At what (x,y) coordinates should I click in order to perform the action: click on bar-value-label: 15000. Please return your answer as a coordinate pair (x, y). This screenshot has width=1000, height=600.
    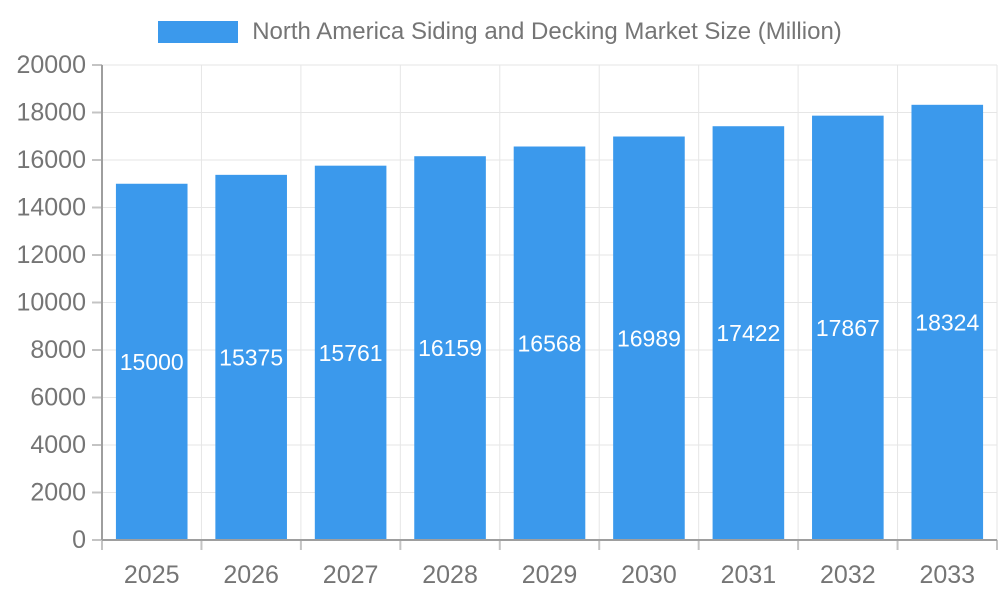
    Looking at the image, I should click on (152, 362).